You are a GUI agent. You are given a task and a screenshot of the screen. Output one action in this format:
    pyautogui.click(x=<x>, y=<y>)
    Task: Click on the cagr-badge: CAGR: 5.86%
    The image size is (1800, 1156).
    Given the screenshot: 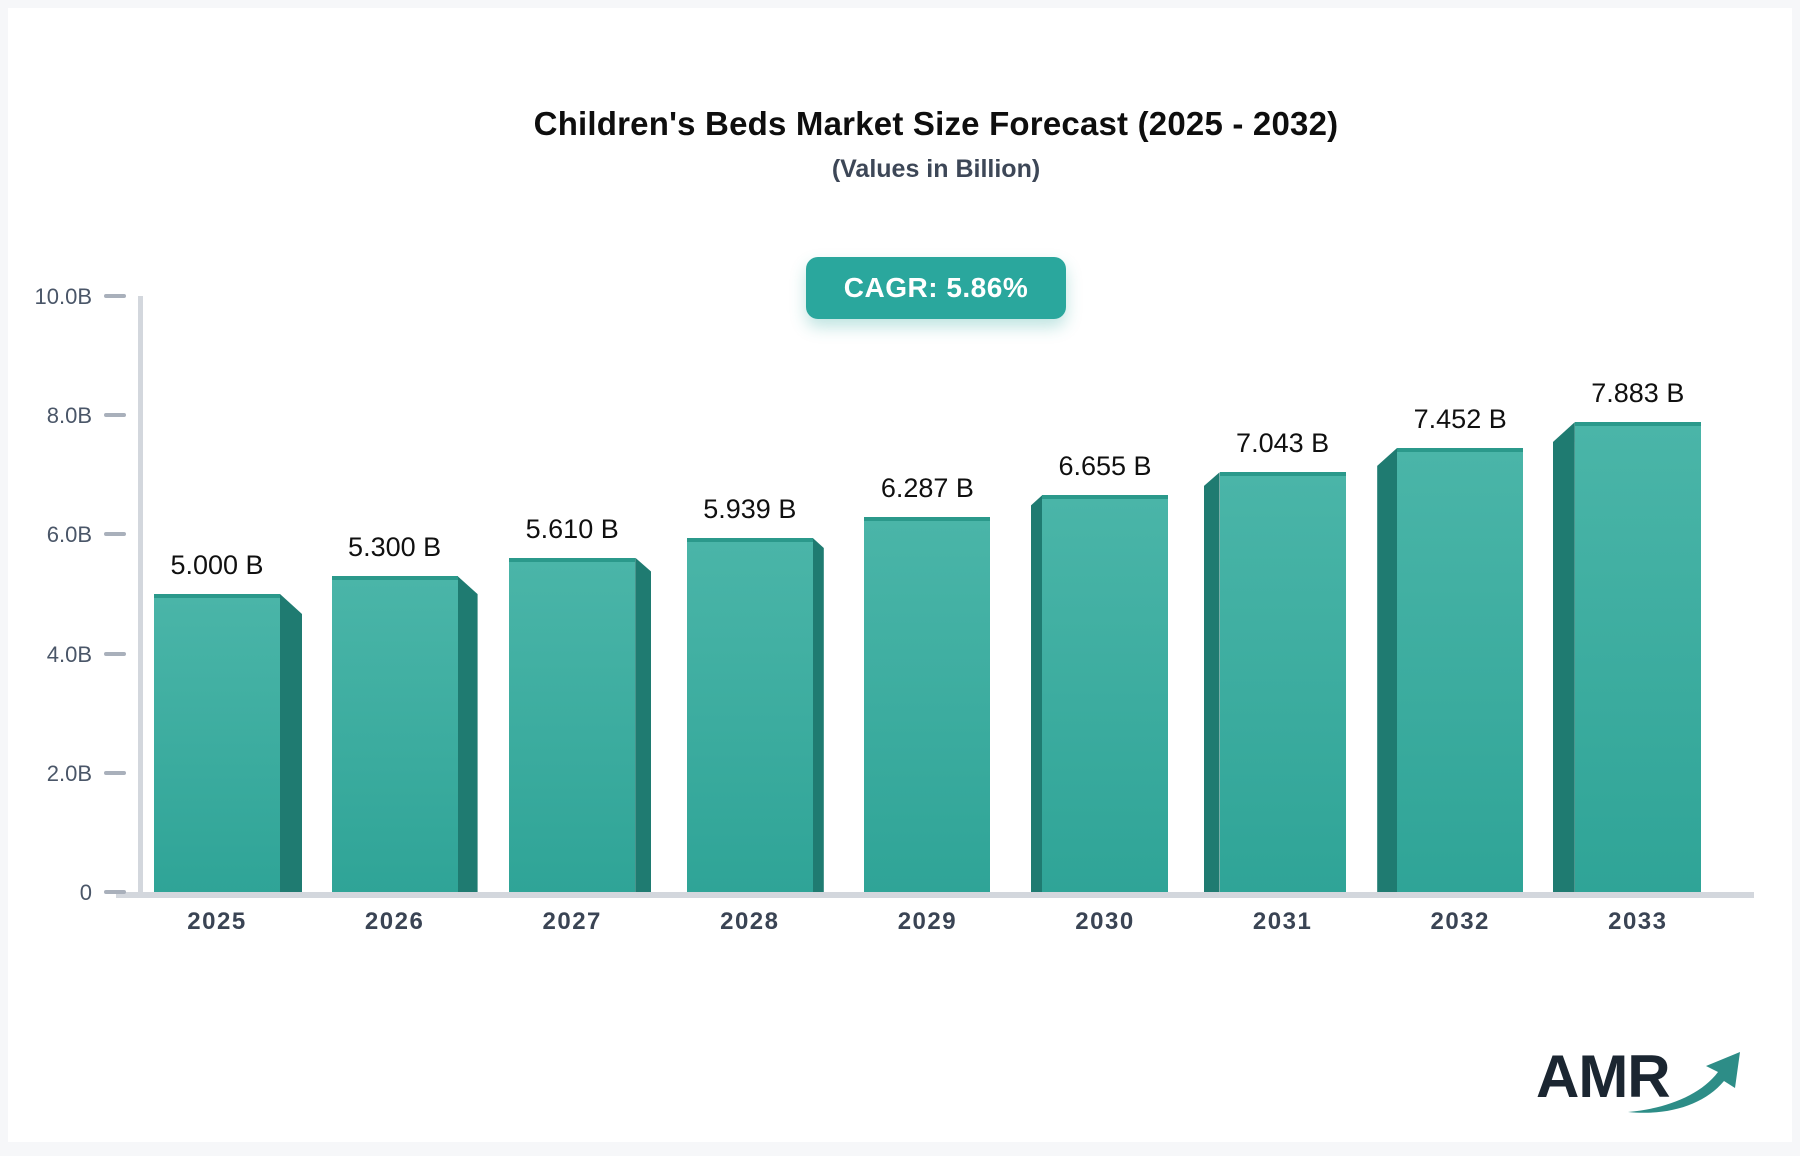 What is the action you would take?
    pyautogui.click(x=936, y=288)
    